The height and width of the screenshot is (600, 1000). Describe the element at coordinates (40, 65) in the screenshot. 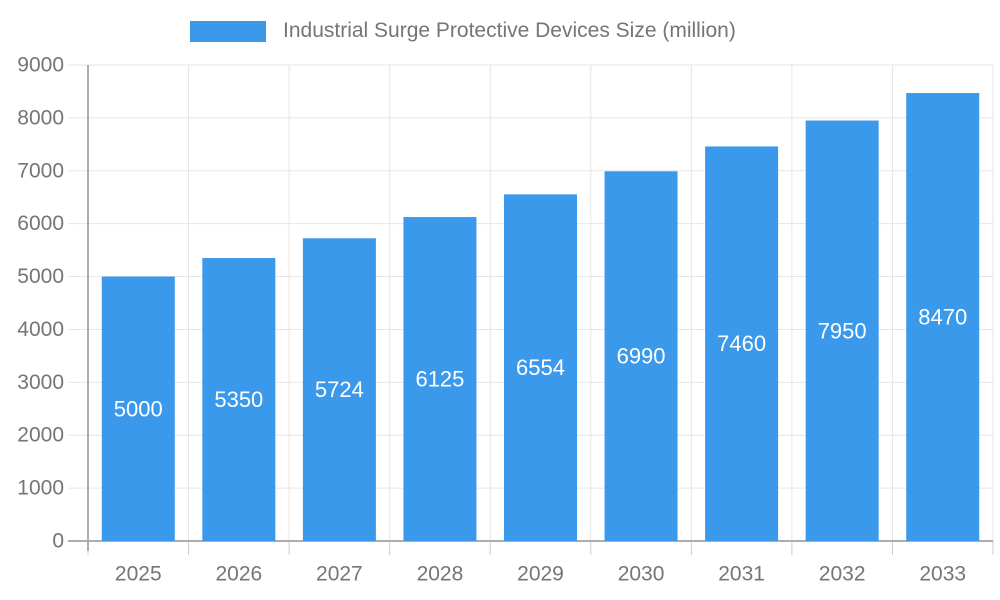

I see `y-axis-label: 9000` at that location.